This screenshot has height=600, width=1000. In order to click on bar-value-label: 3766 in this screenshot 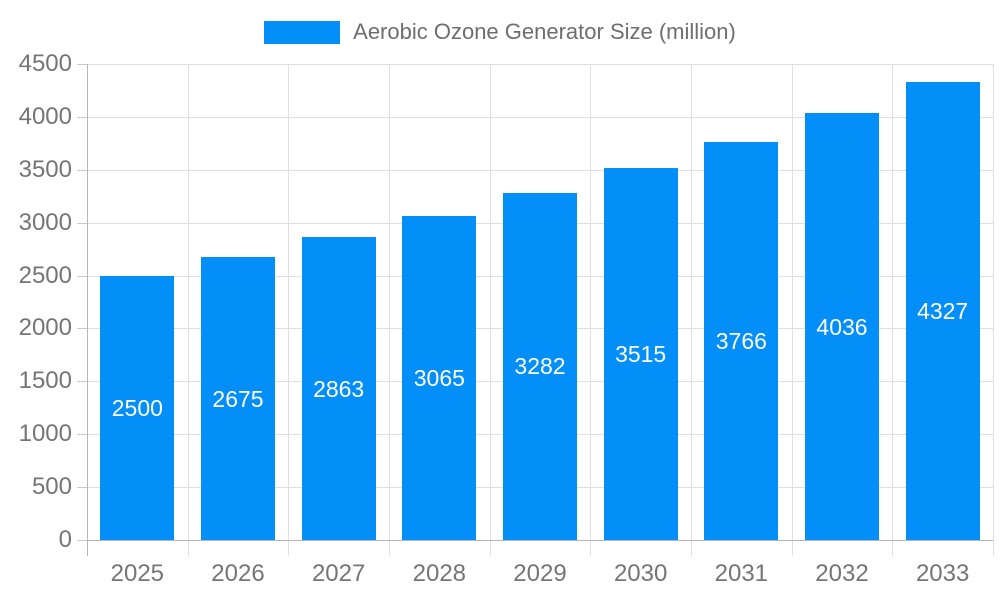, I will do `click(741, 340)`.